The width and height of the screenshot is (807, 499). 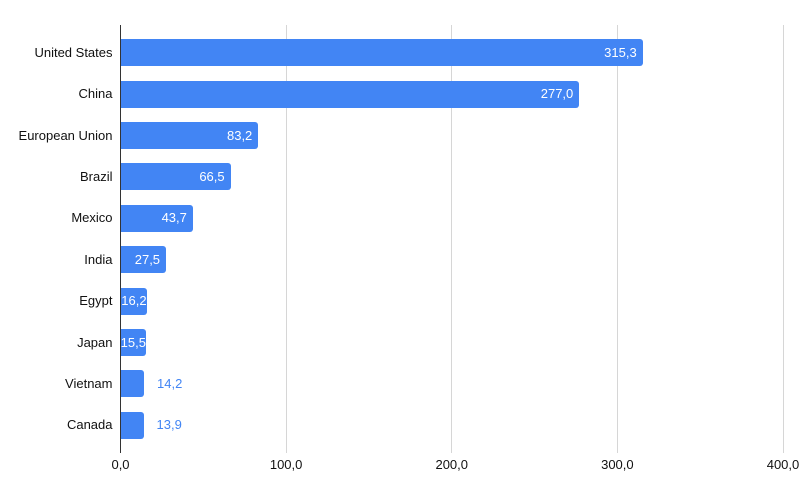 What do you see at coordinates (620, 52) in the screenshot?
I see `bar-value-label: 315,3` at bounding box center [620, 52].